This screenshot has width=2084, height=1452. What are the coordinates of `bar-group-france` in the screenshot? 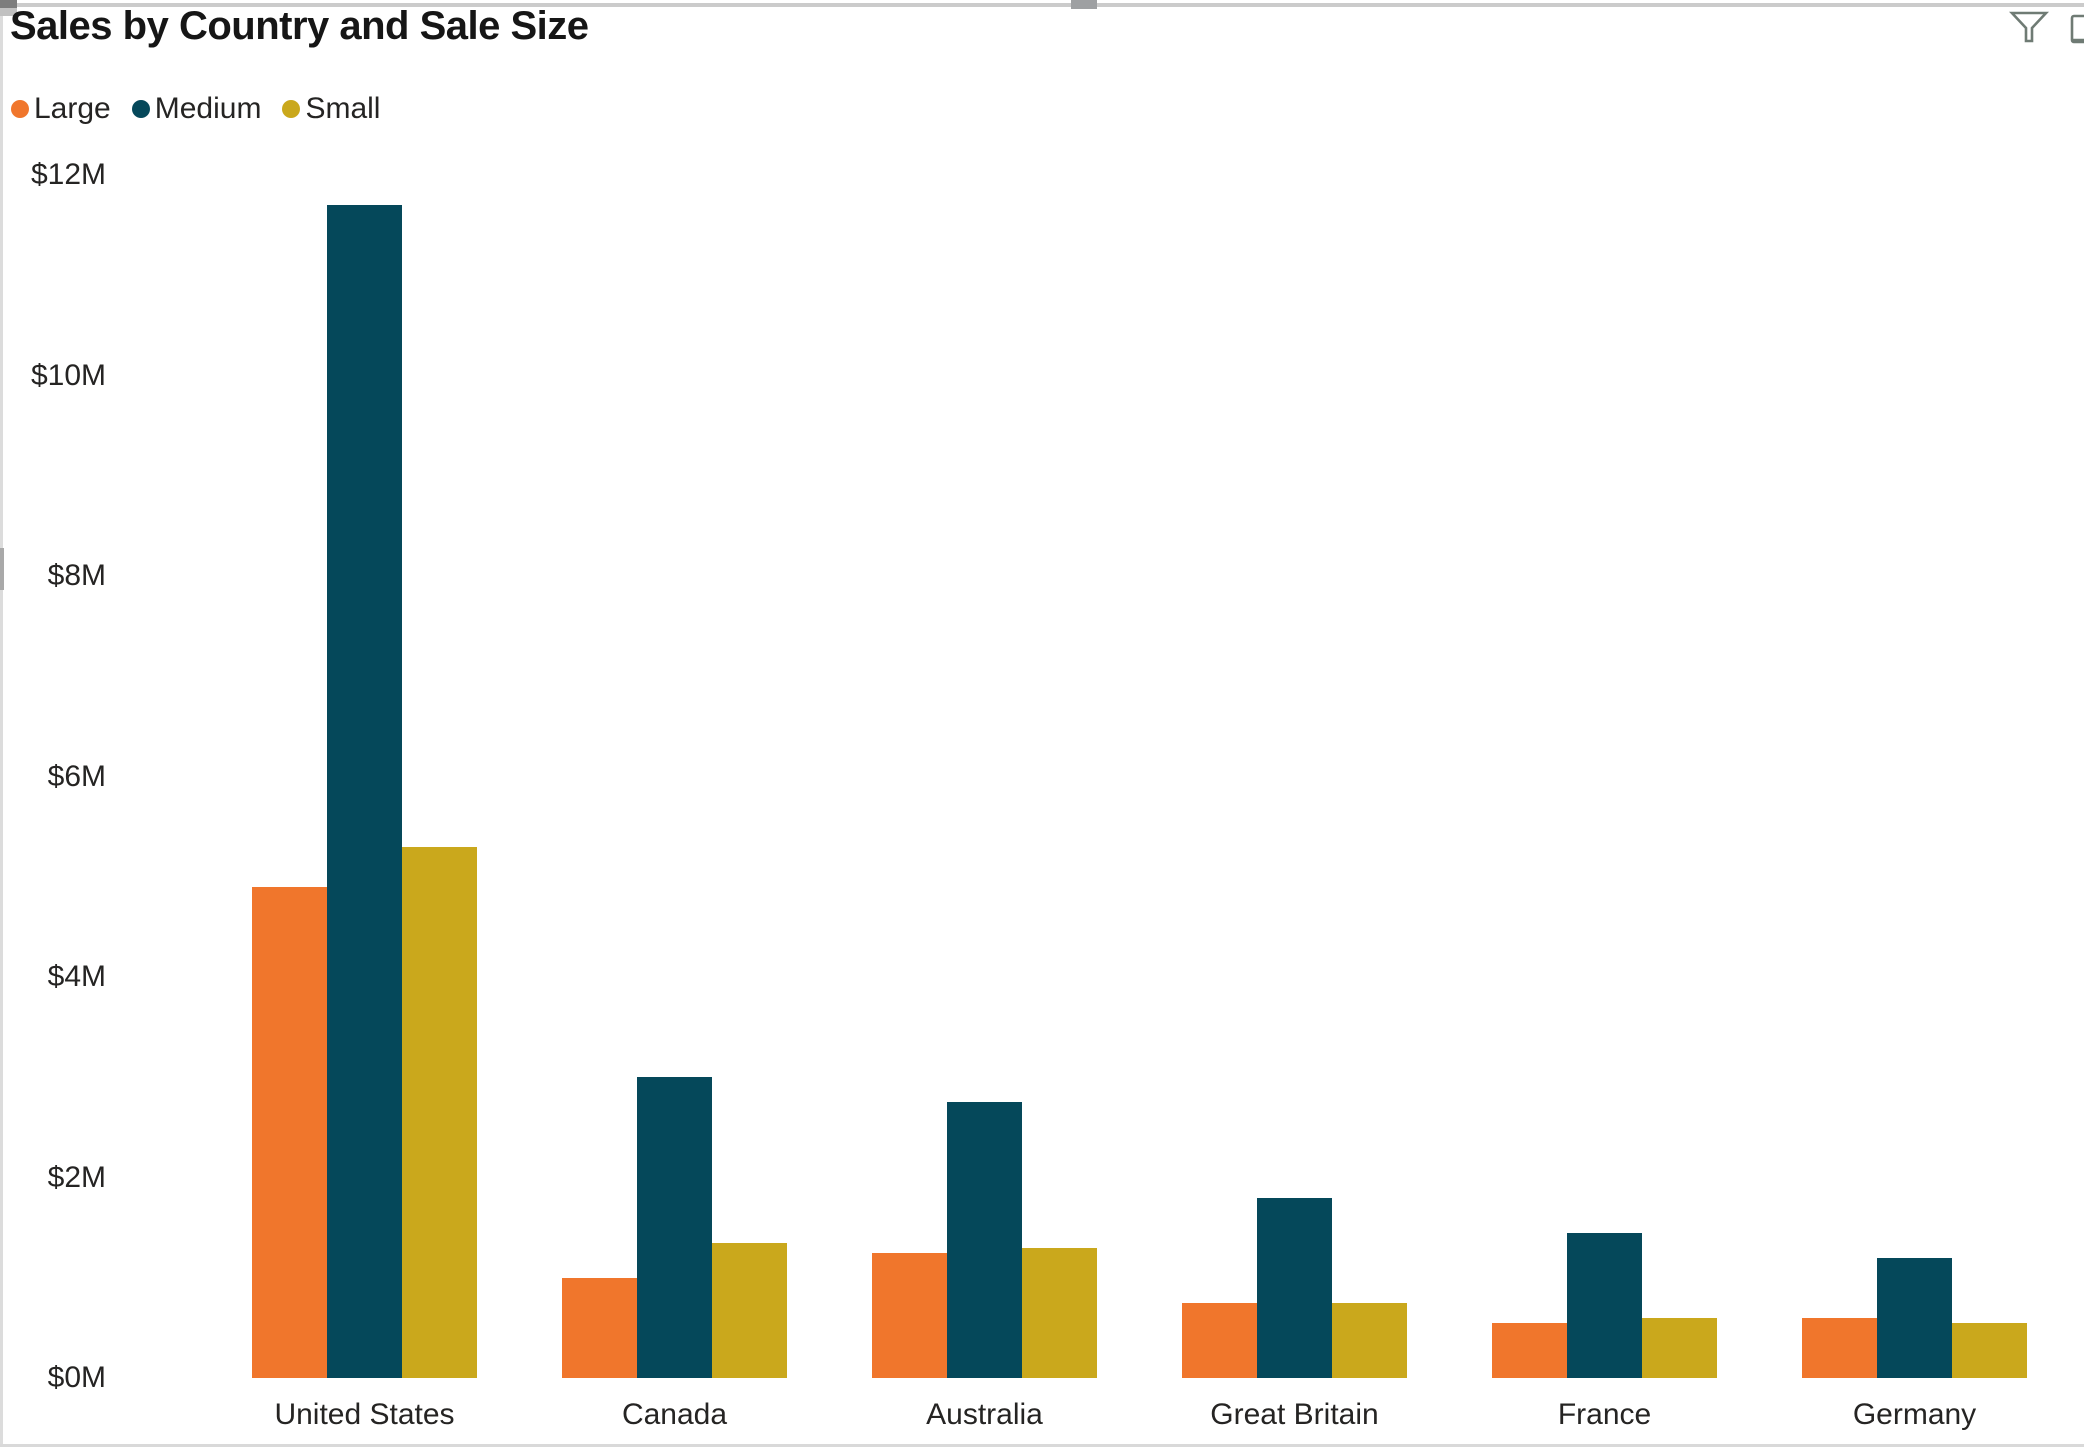 It's located at (1604, 776).